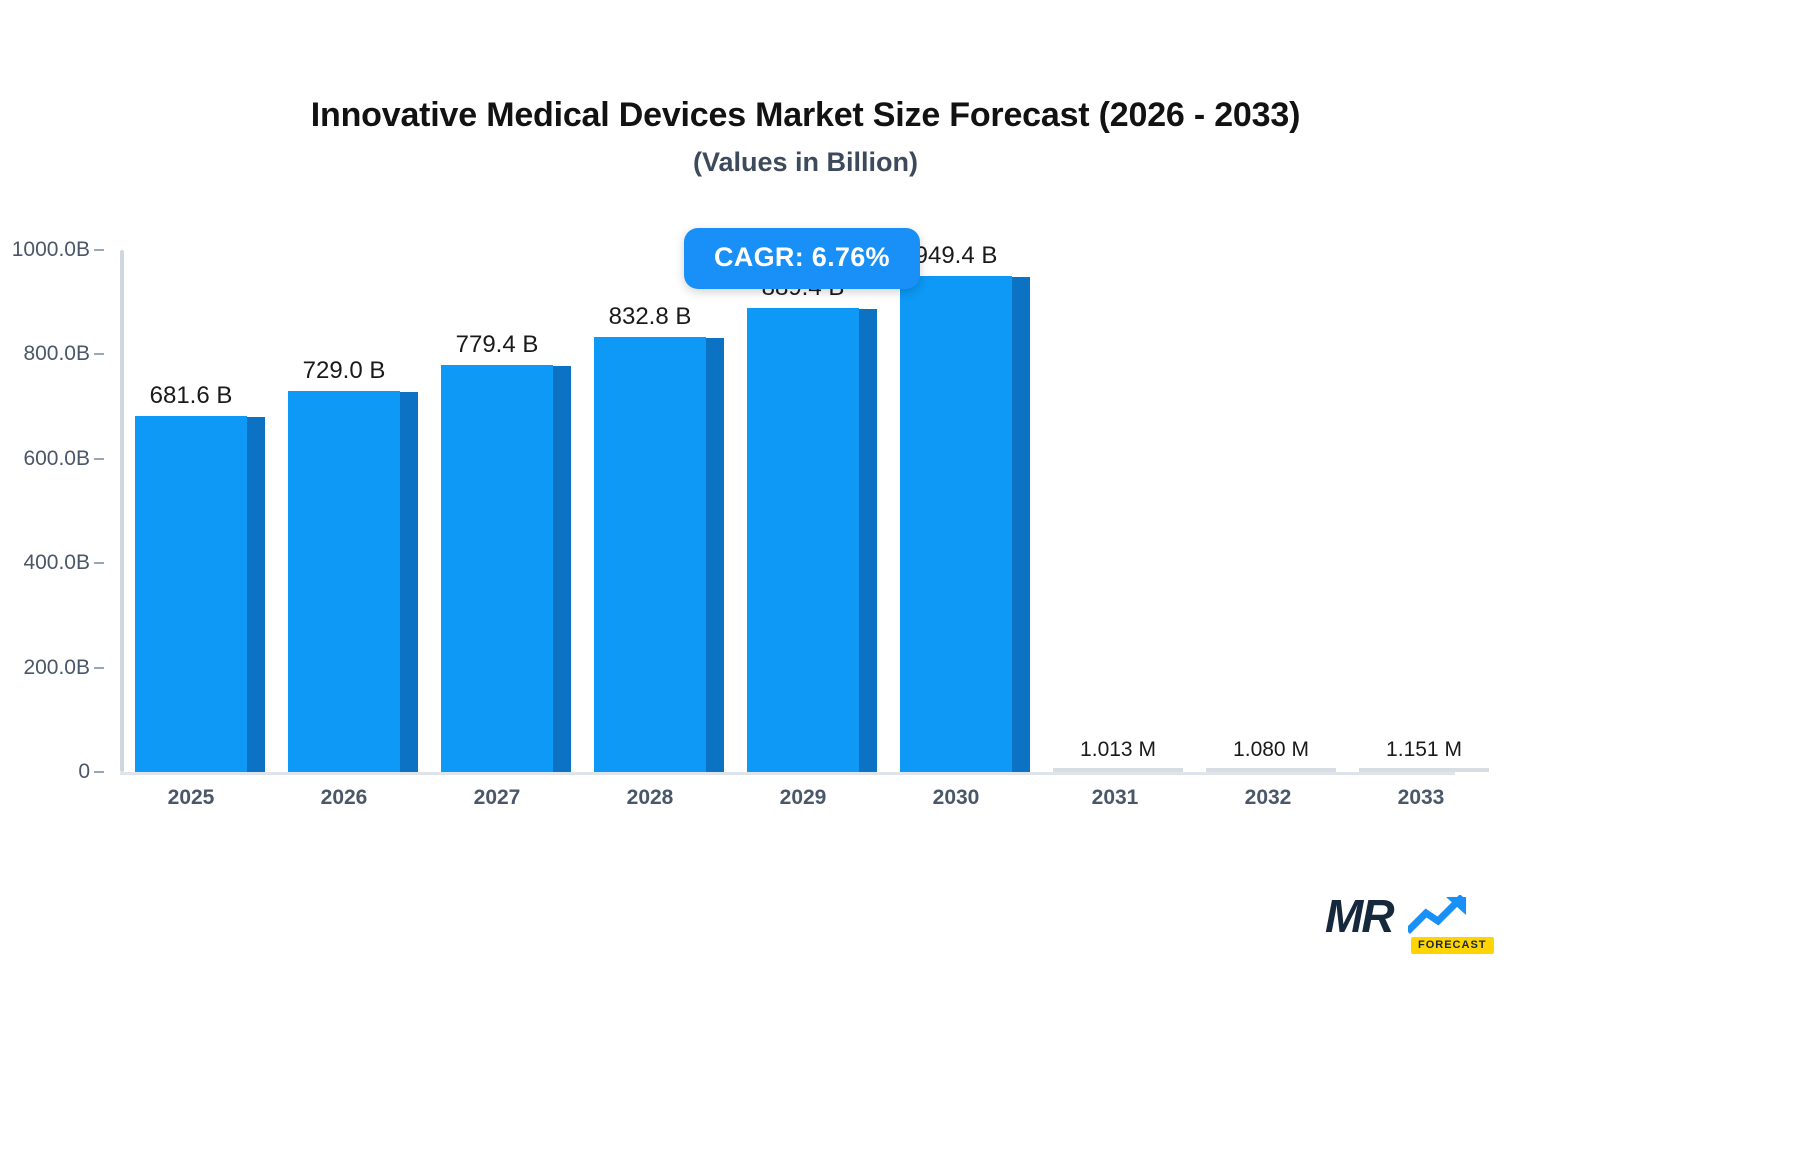 This screenshot has height=1156, width=1800. I want to click on y-tick-200: 200.0B, so click(56, 667).